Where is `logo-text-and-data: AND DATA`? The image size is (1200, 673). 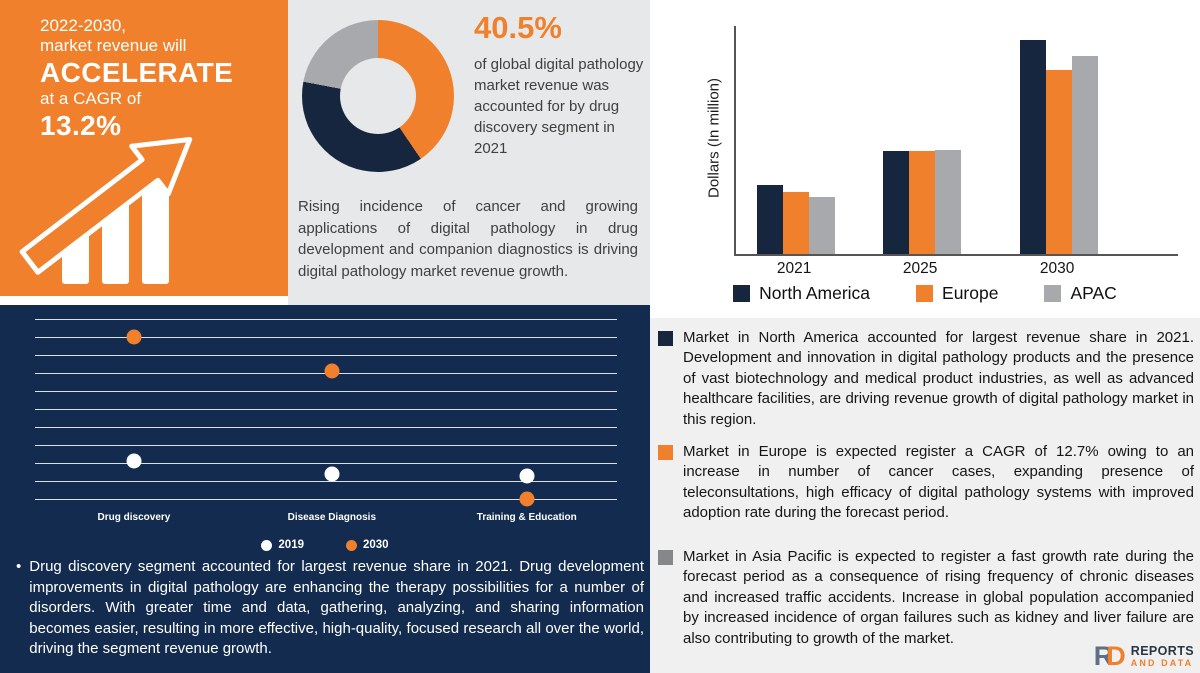 logo-text-and-data: AND DATA is located at coordinates (1162, 662).